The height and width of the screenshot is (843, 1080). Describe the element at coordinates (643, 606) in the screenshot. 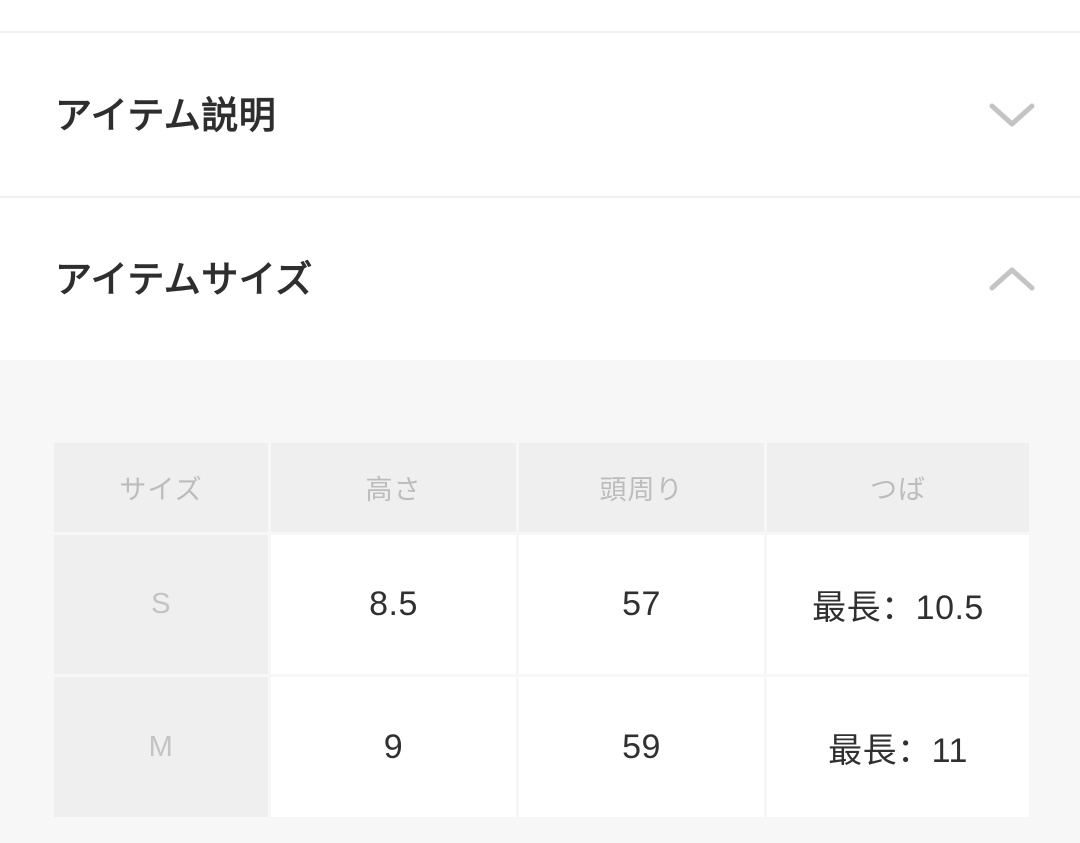

I see `cell-head-circumference: 57` at that location.